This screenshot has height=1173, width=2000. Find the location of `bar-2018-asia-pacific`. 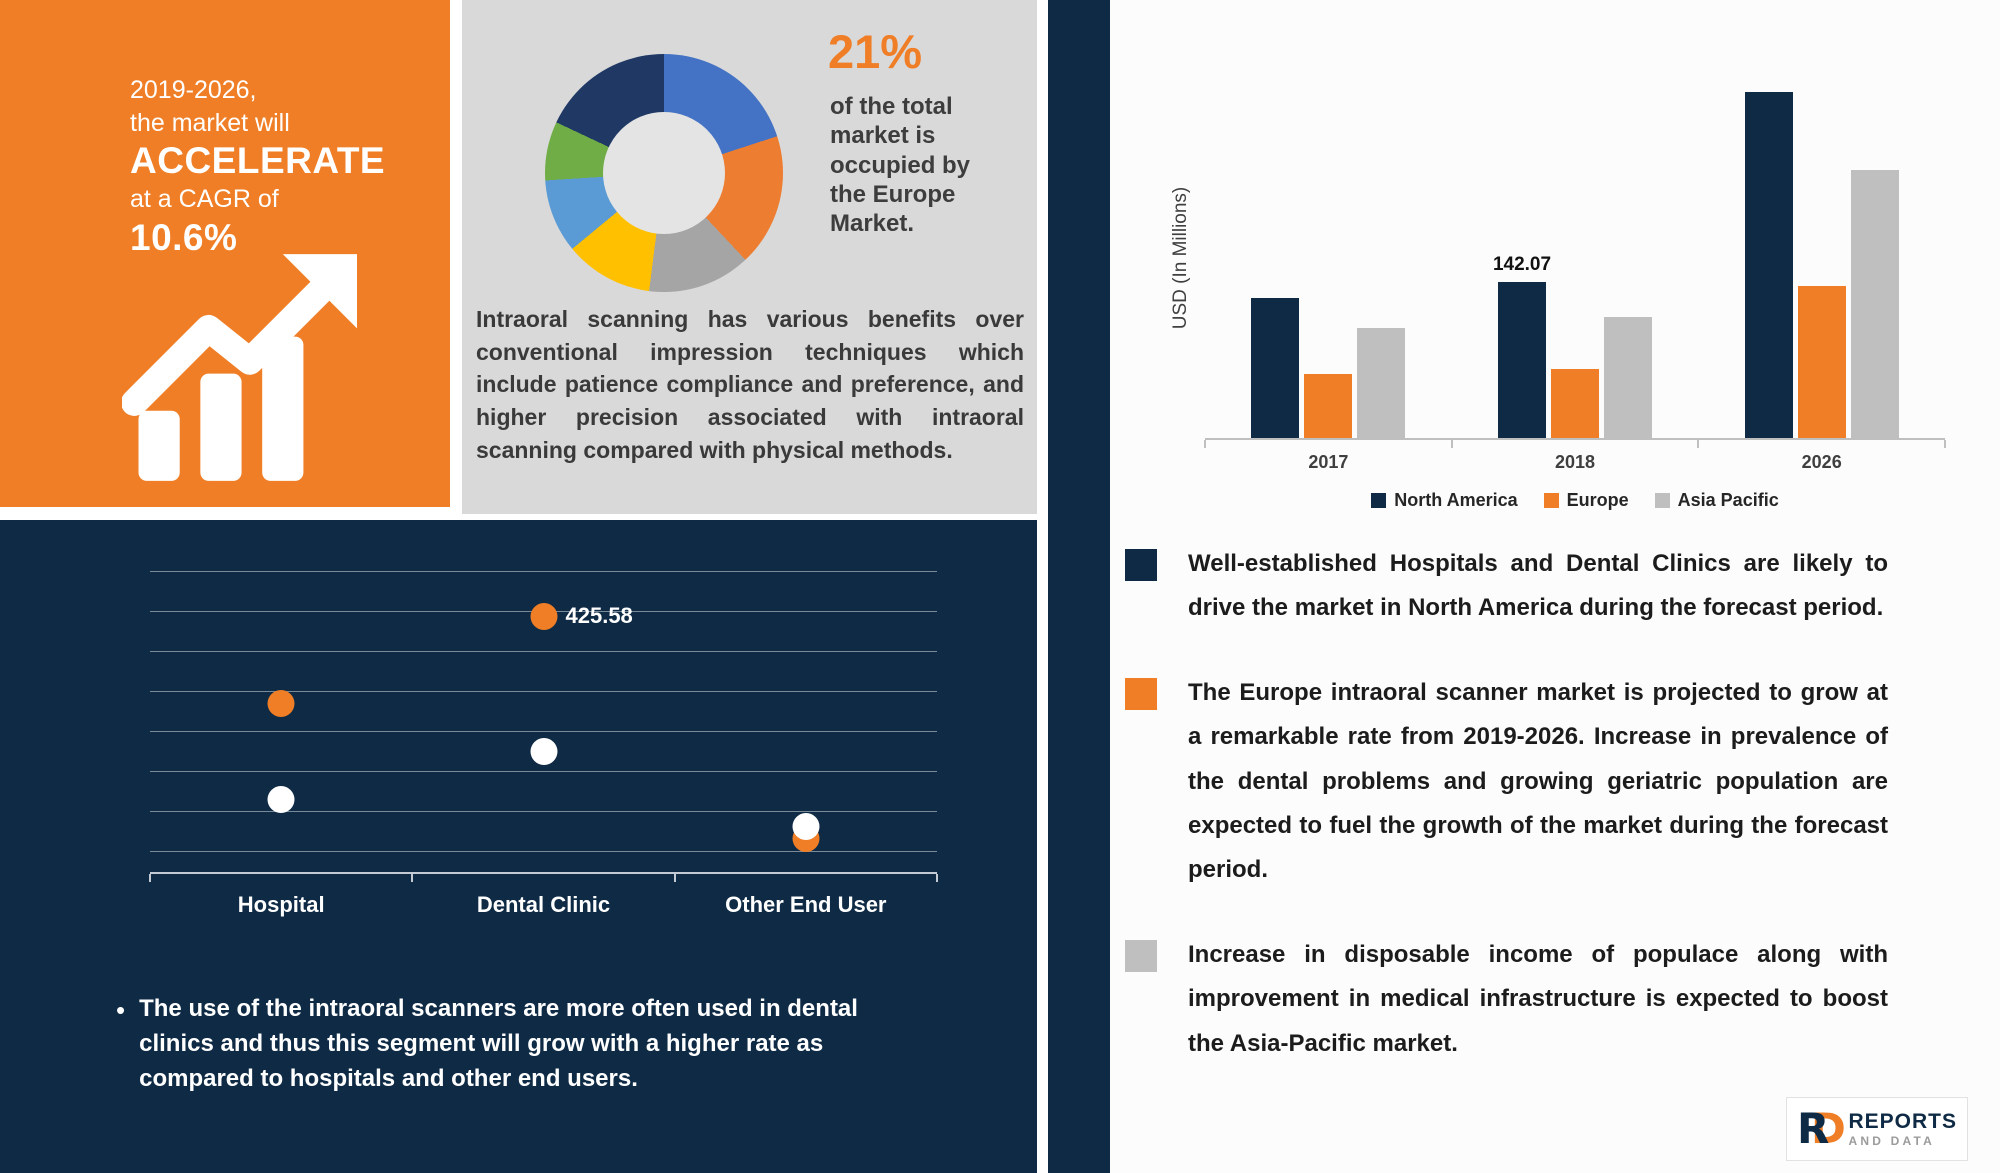

bar-2018-asia-pacific is located at coordinates (1628, 377).